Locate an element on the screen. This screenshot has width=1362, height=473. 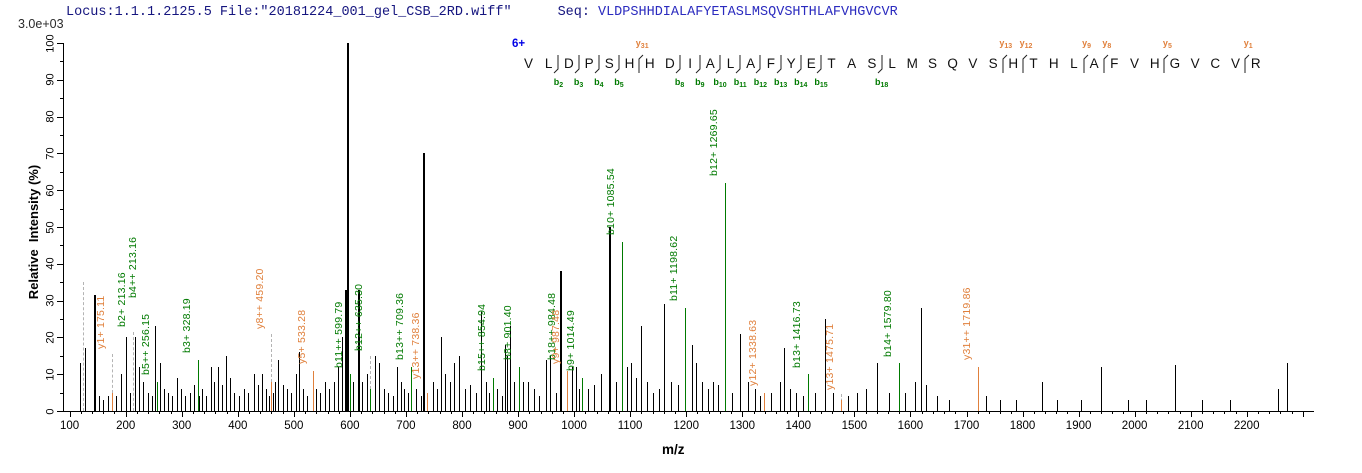
residue-24: S is located at coordinates (993, 63).